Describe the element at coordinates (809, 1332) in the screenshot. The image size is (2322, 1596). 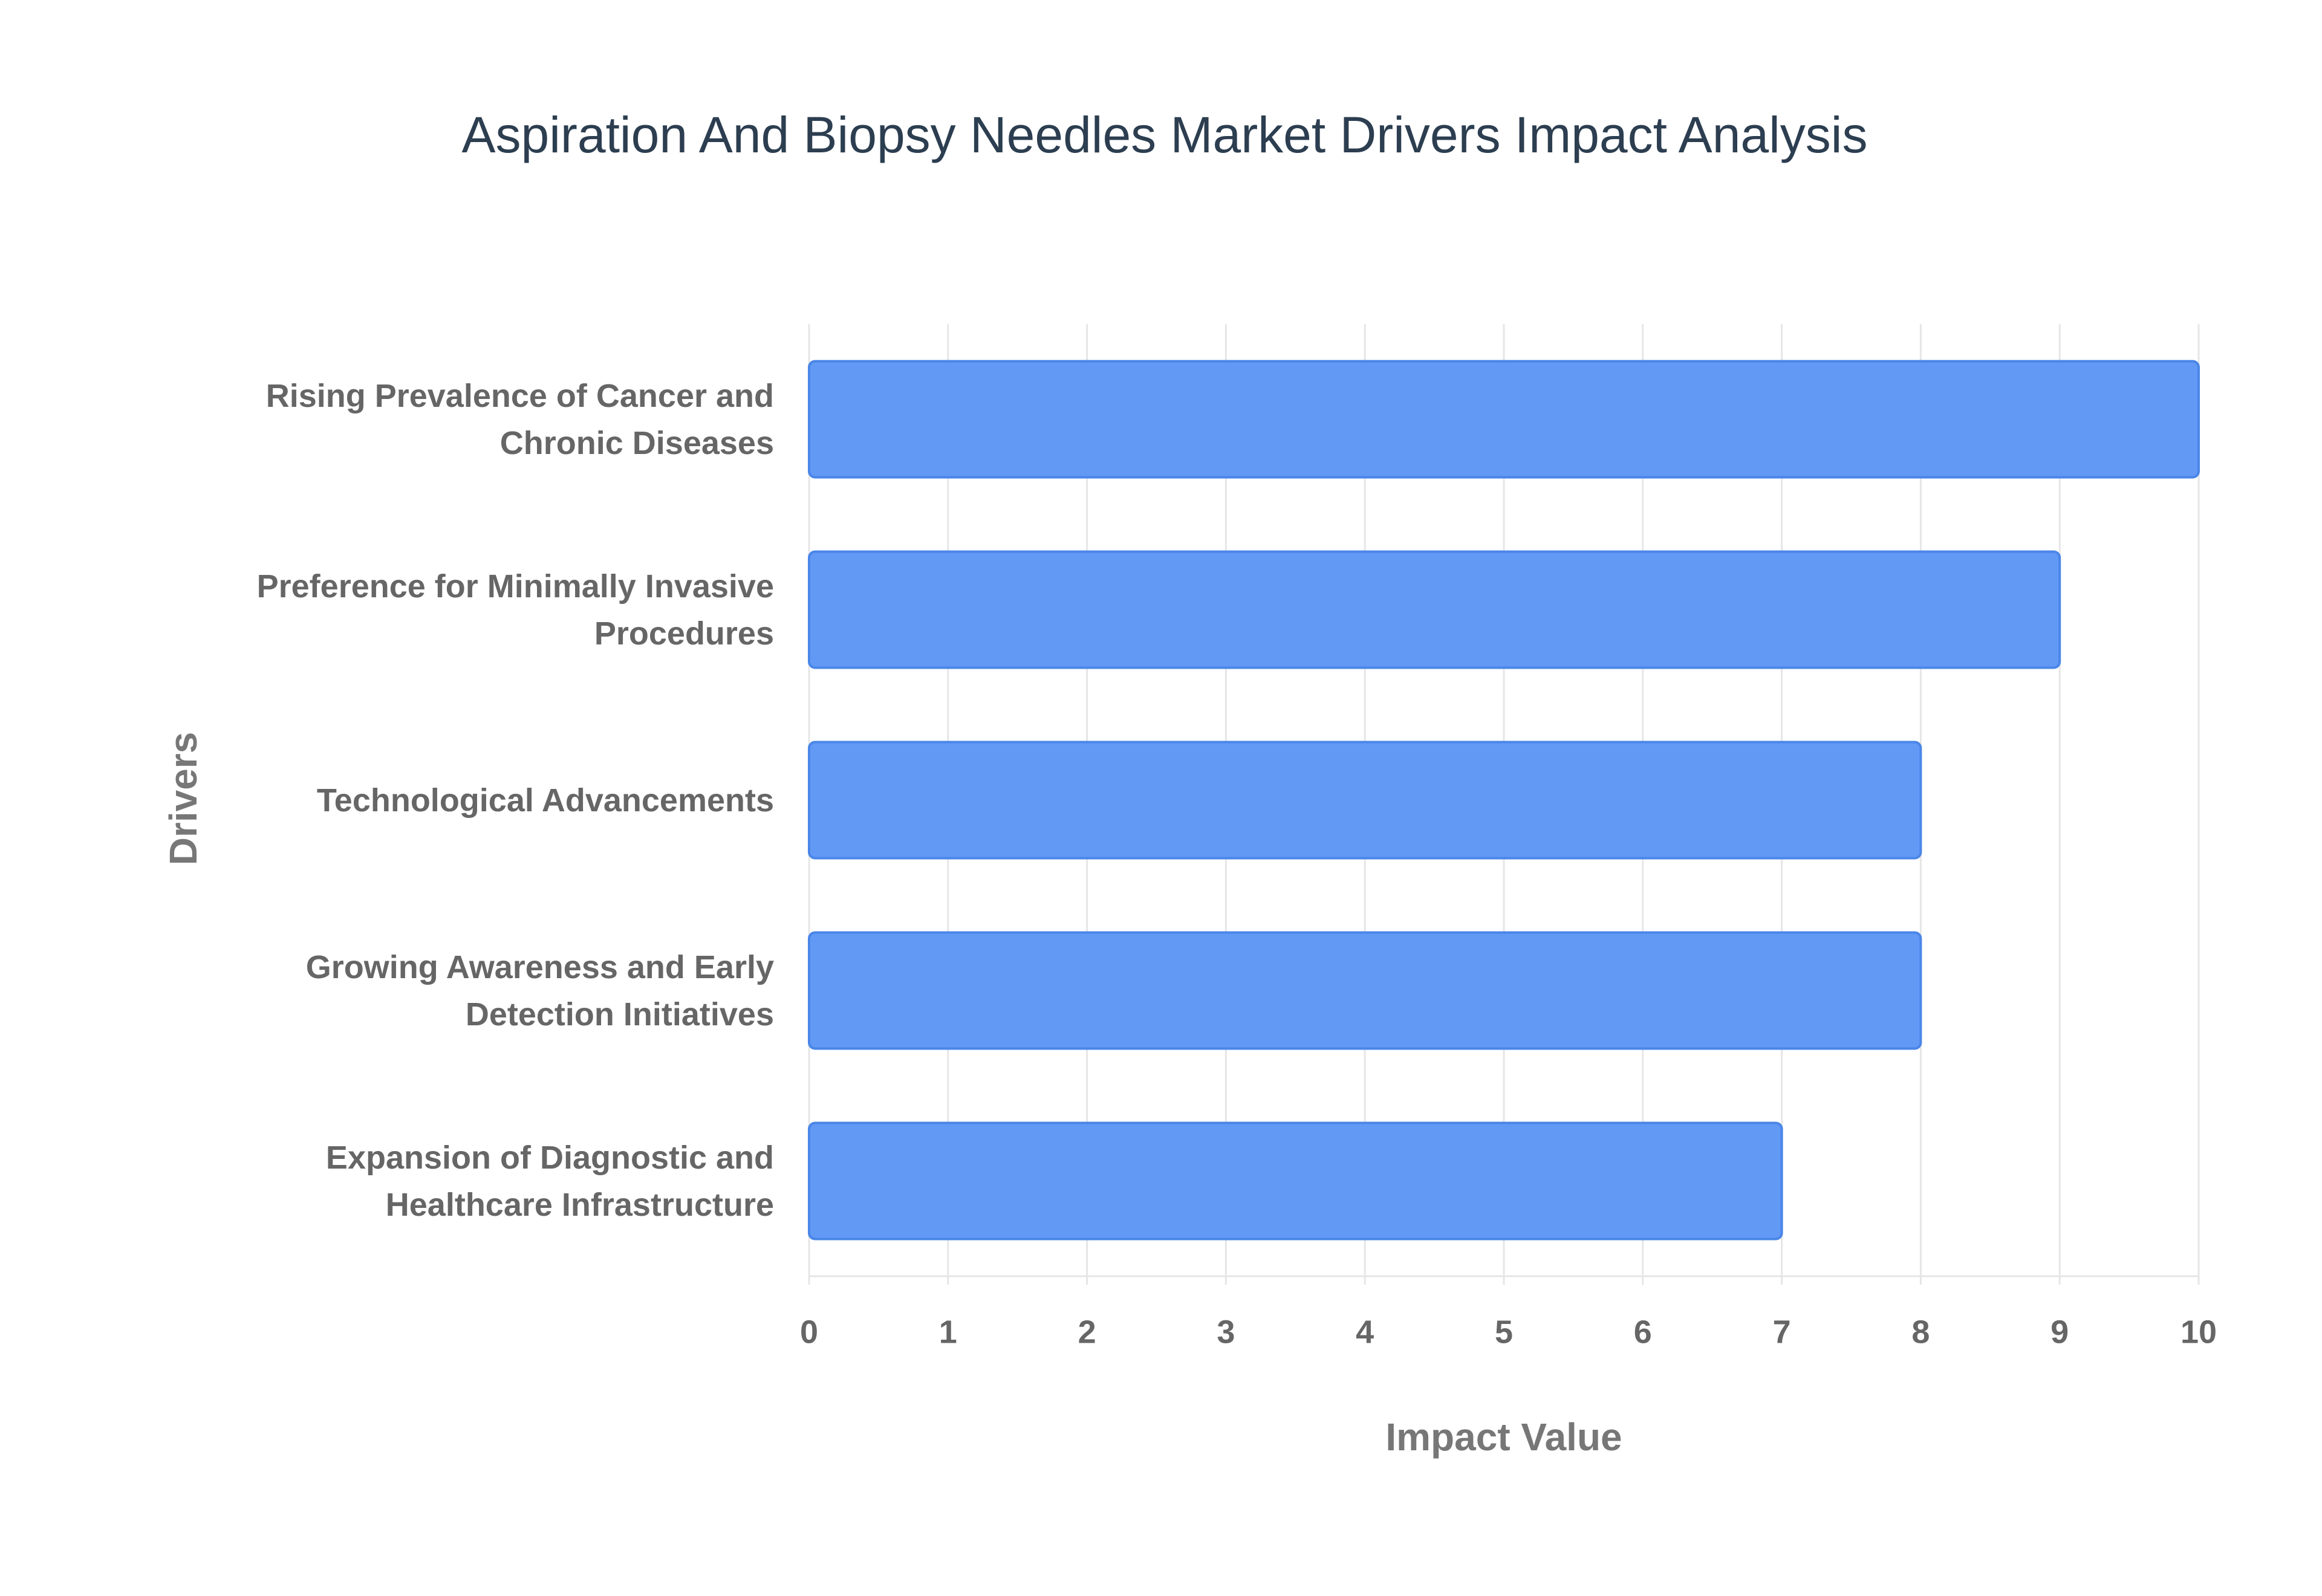
I see `x-tick-label: 0` at that location.